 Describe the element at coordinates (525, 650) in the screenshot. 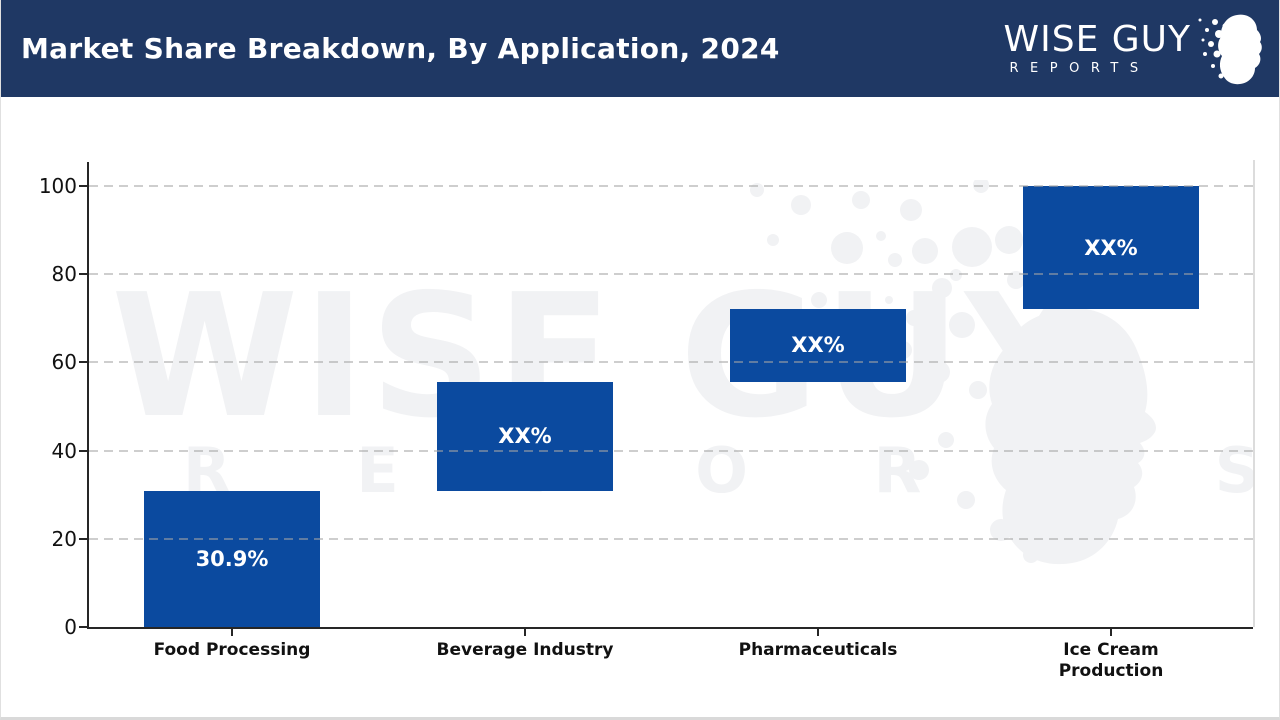

I see `x-category-label-1: Beverage Industry` at that location.